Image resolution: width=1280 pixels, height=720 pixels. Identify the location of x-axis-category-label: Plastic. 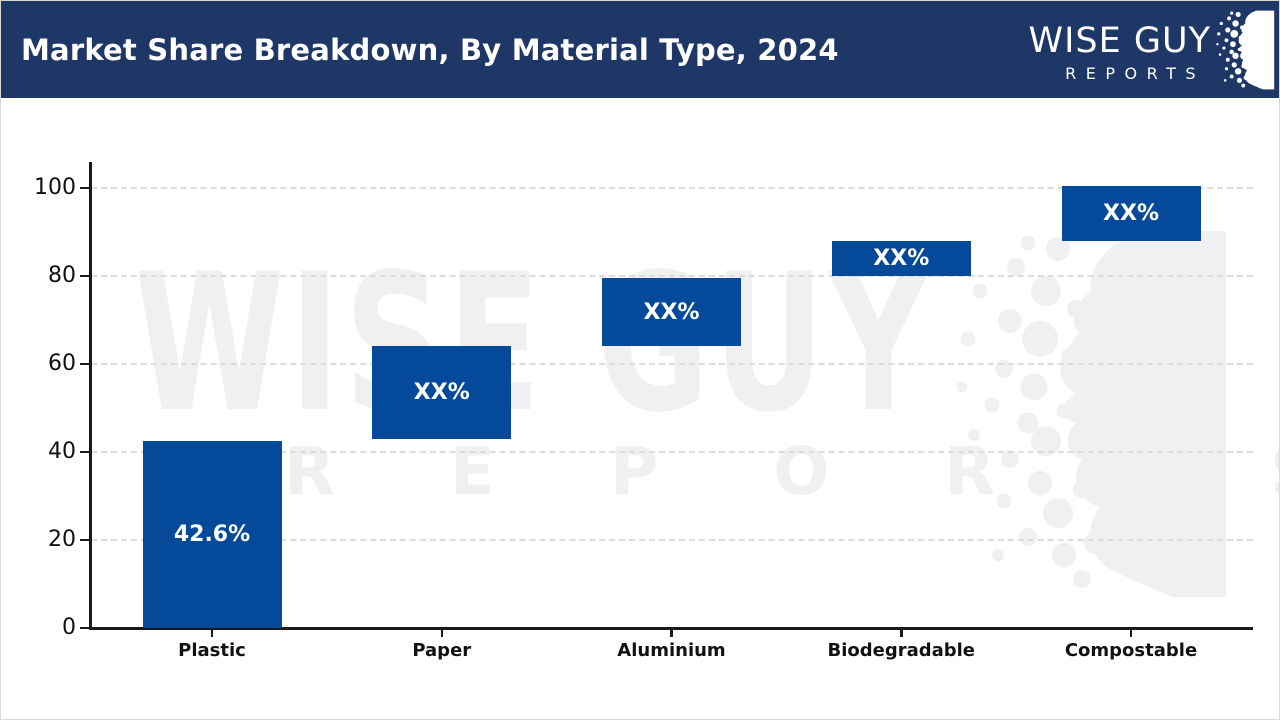
(212, 650).